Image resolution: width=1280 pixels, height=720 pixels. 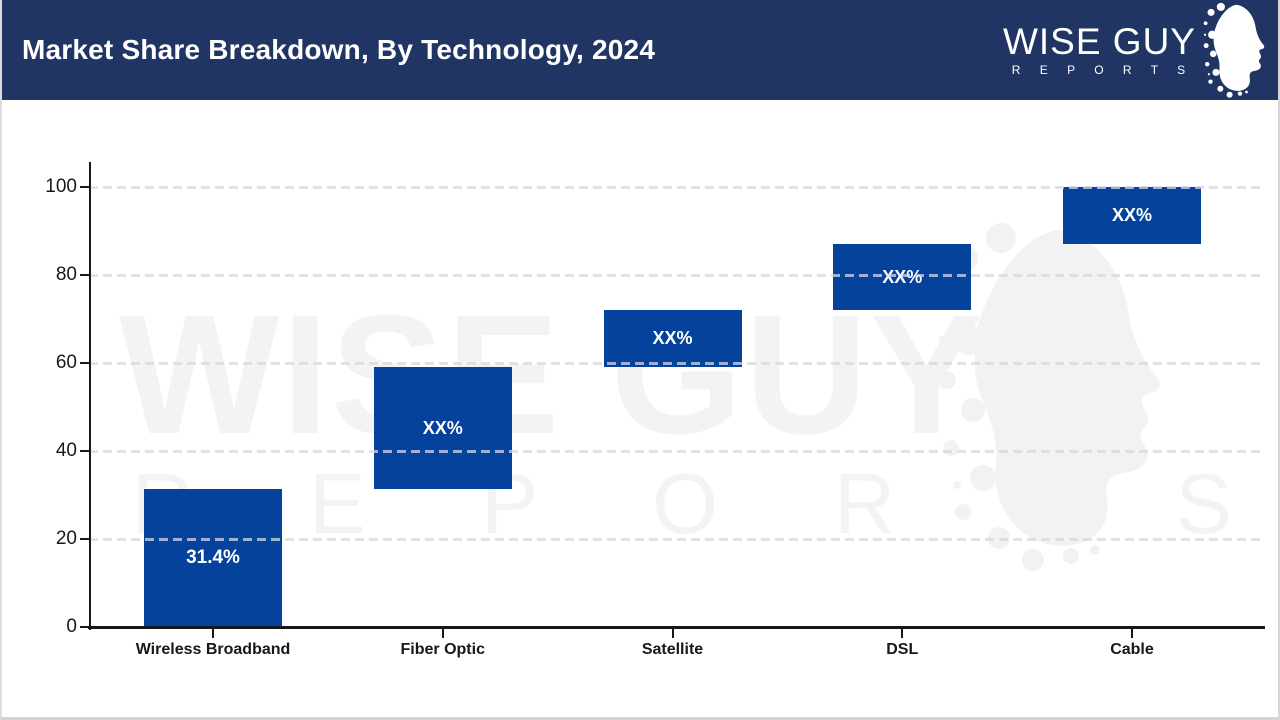 I want to click on dotted-head-profile-icon, so click(x=1236, y=50).